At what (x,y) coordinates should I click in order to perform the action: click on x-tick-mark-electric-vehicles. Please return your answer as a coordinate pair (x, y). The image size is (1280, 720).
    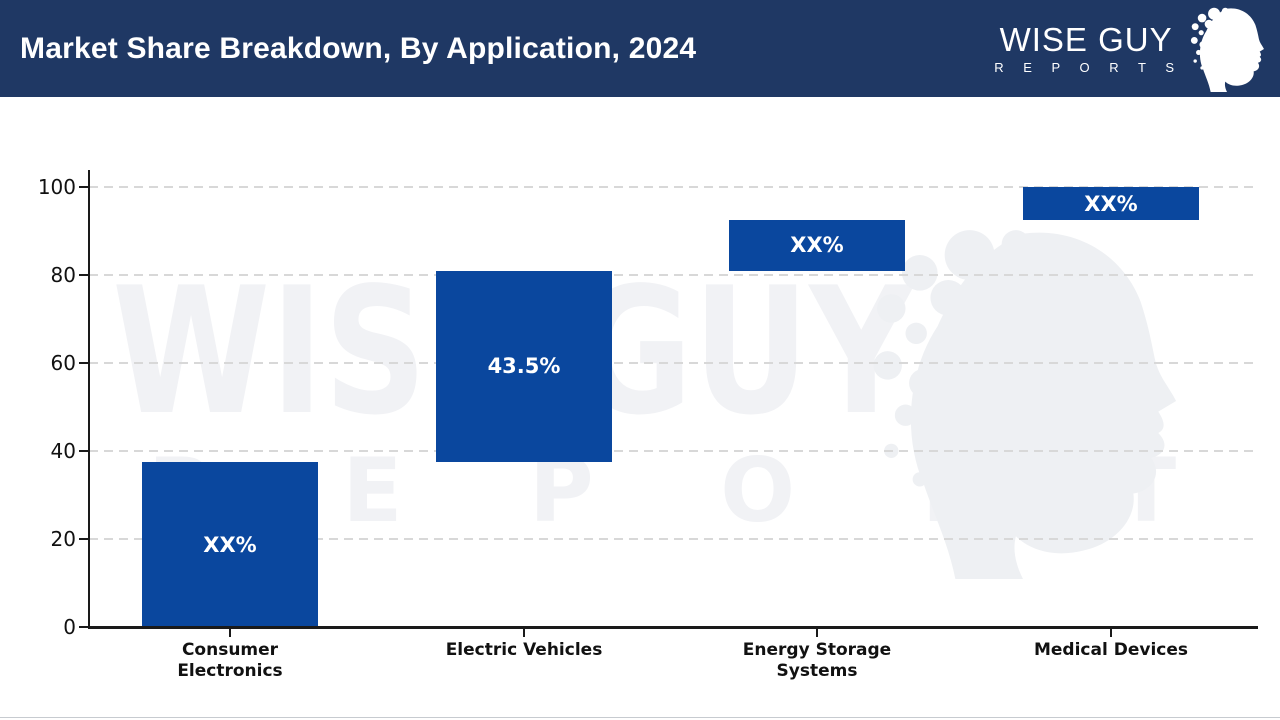
    Looking at the image, I should click on (524, 633).